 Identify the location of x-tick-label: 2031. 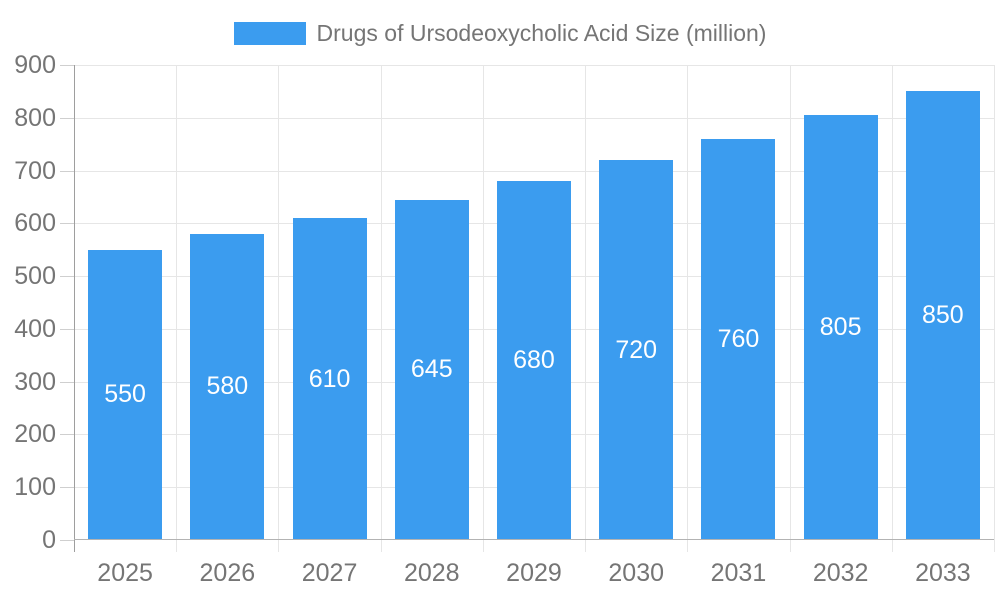
(738, 573).